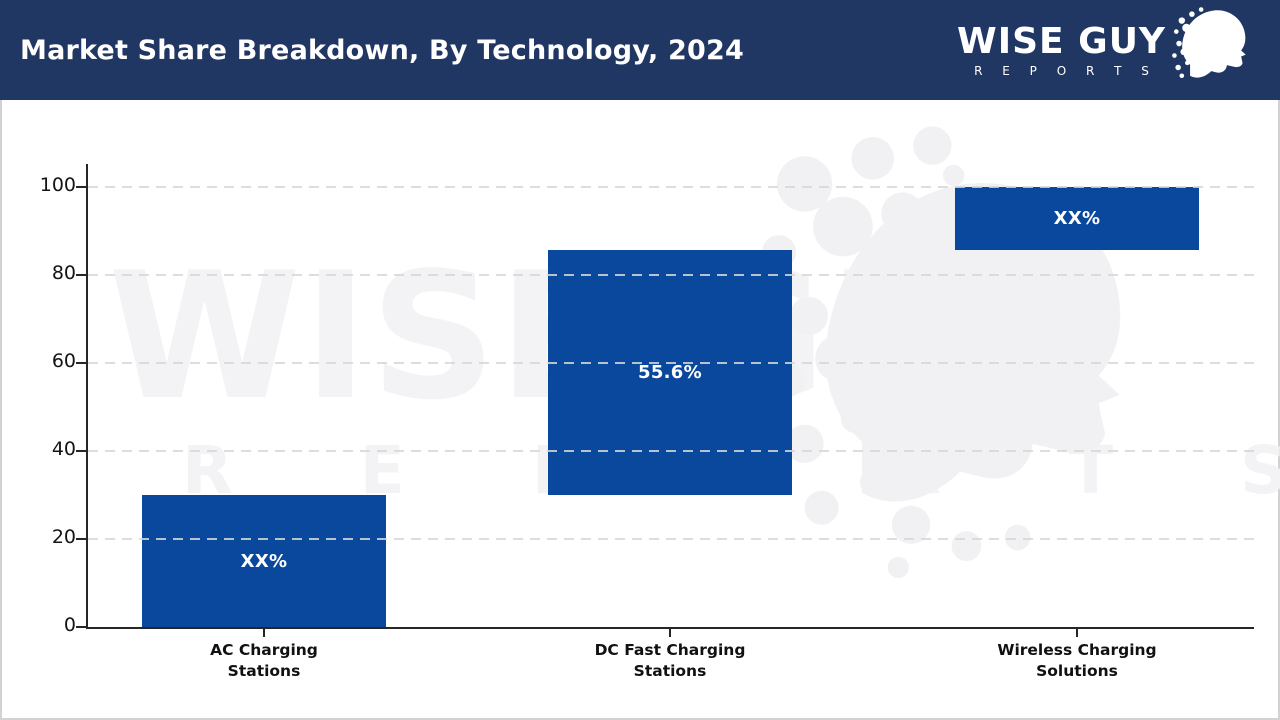 The width and height of the screenshot is (1280, 720). I want to click on brand-name: WISE GUY, so click(1061, 41).